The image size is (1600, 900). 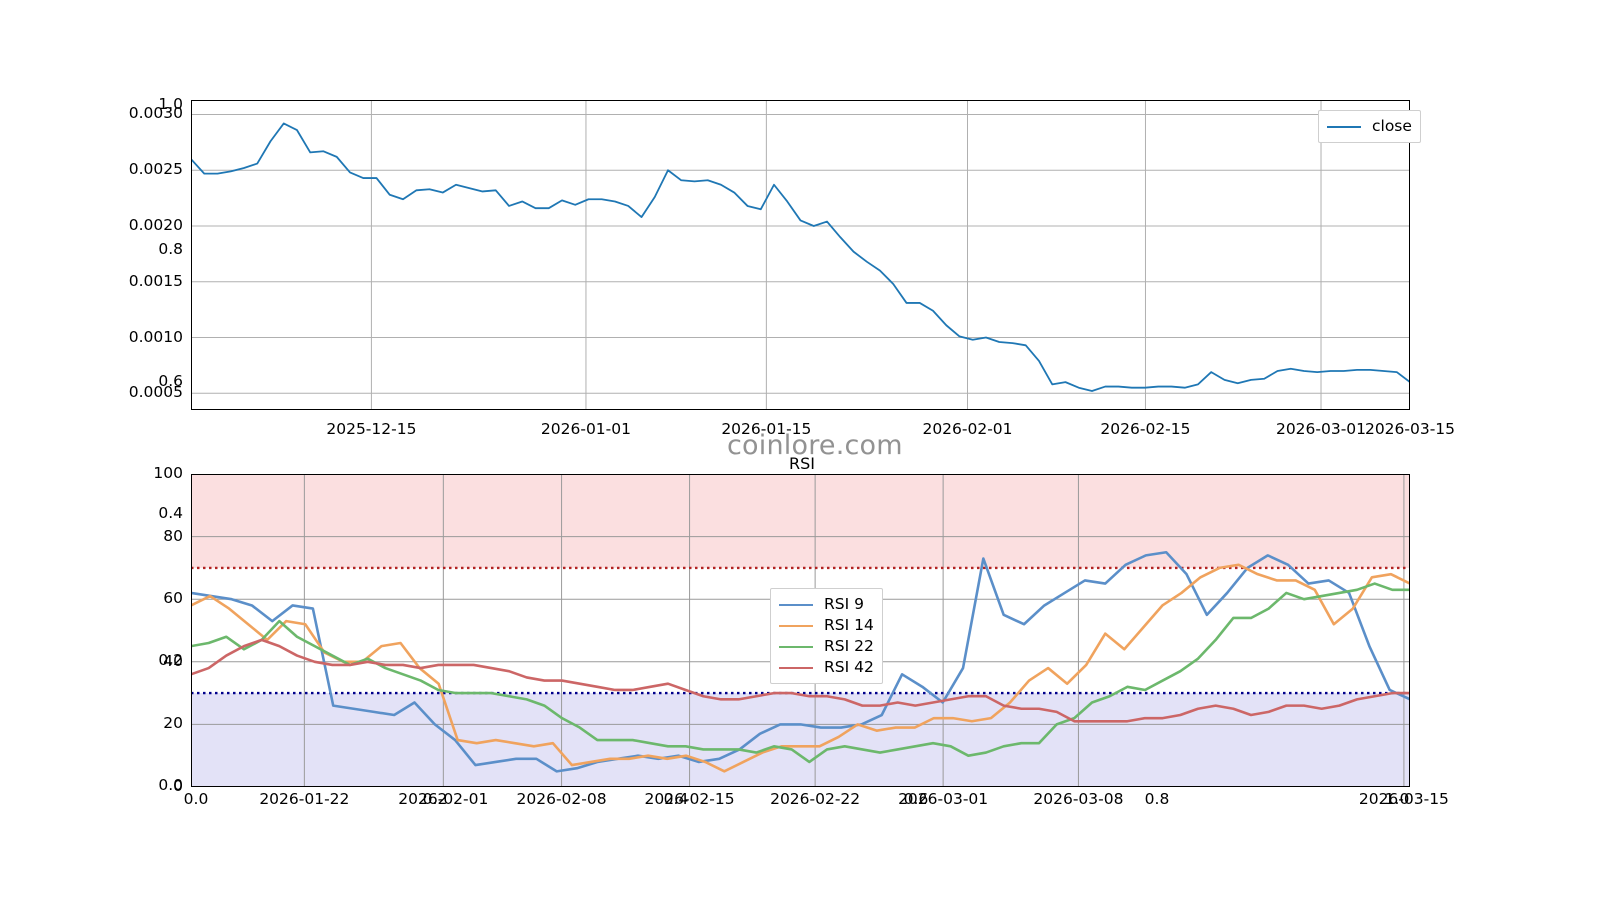 I want to click on rsi-y-tick: 80, so click(x=173, y=535).